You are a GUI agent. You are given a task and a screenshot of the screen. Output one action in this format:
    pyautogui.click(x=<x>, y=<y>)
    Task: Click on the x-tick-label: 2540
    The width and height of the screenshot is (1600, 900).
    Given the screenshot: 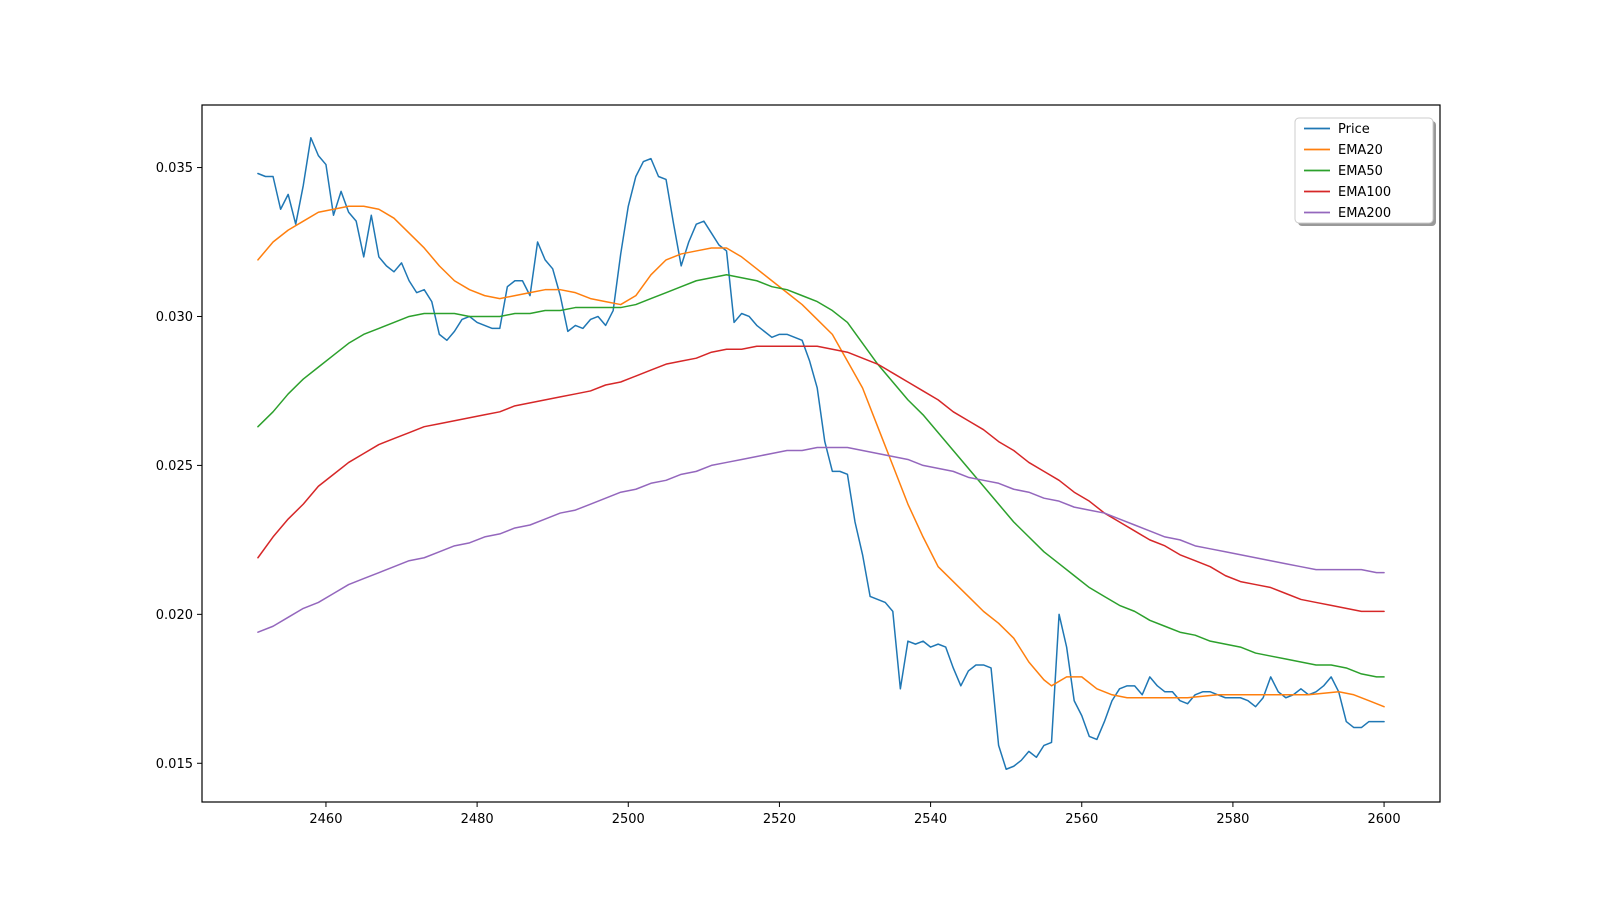 What is the action you would take?
    pyautogui.click(x=930, y=819)
    